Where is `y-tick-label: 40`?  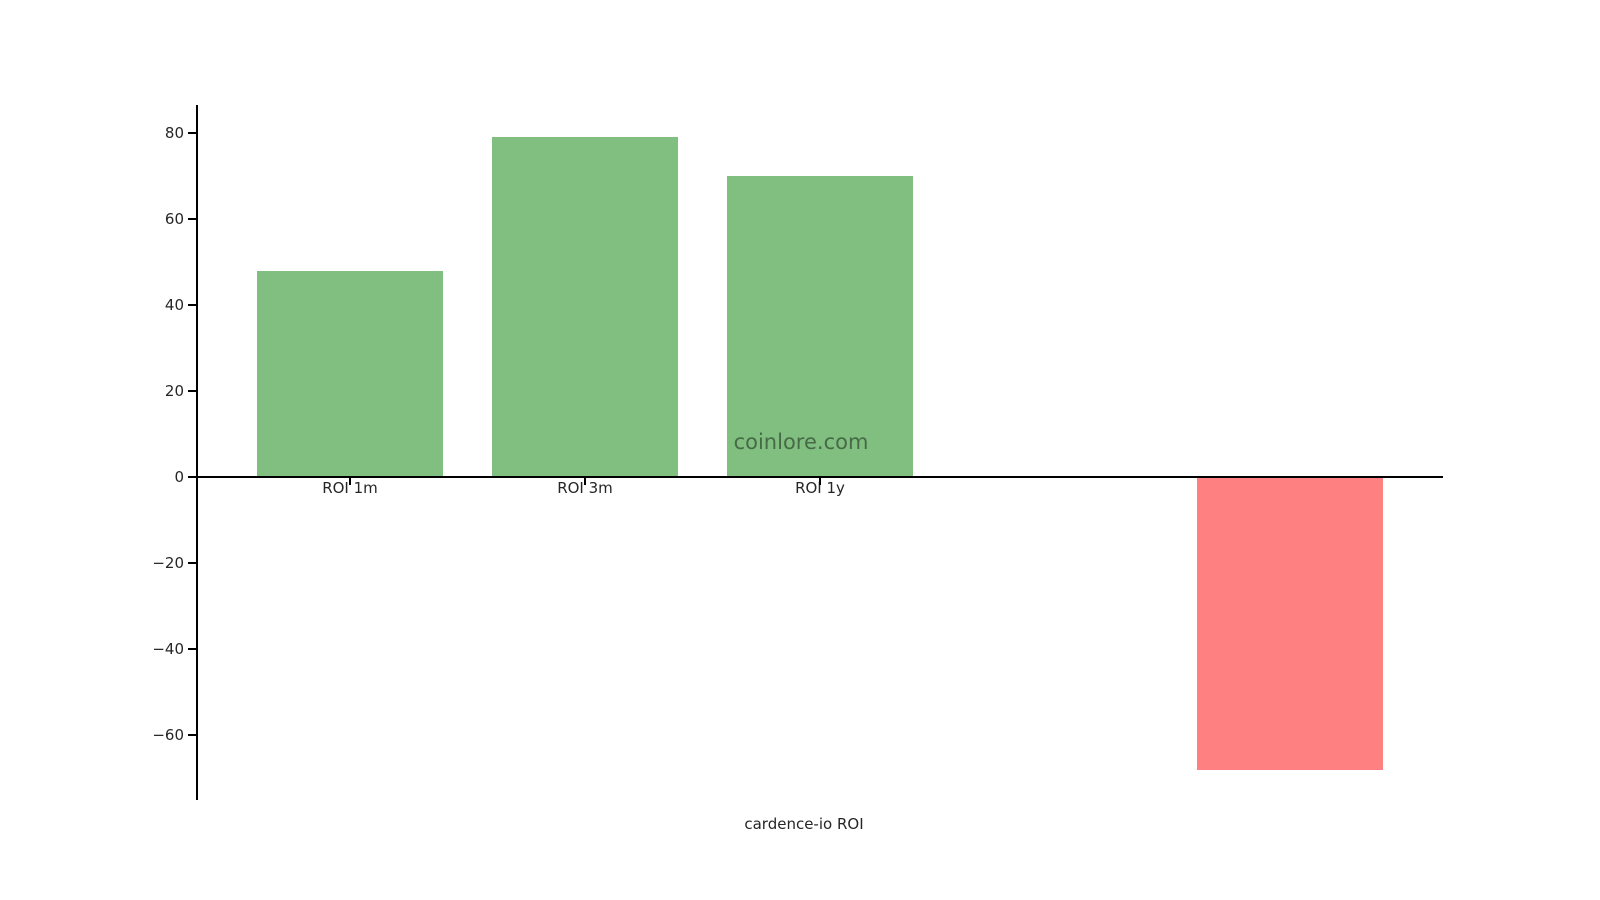
y-tick-label: 40 is located at coordinates (174, 305).